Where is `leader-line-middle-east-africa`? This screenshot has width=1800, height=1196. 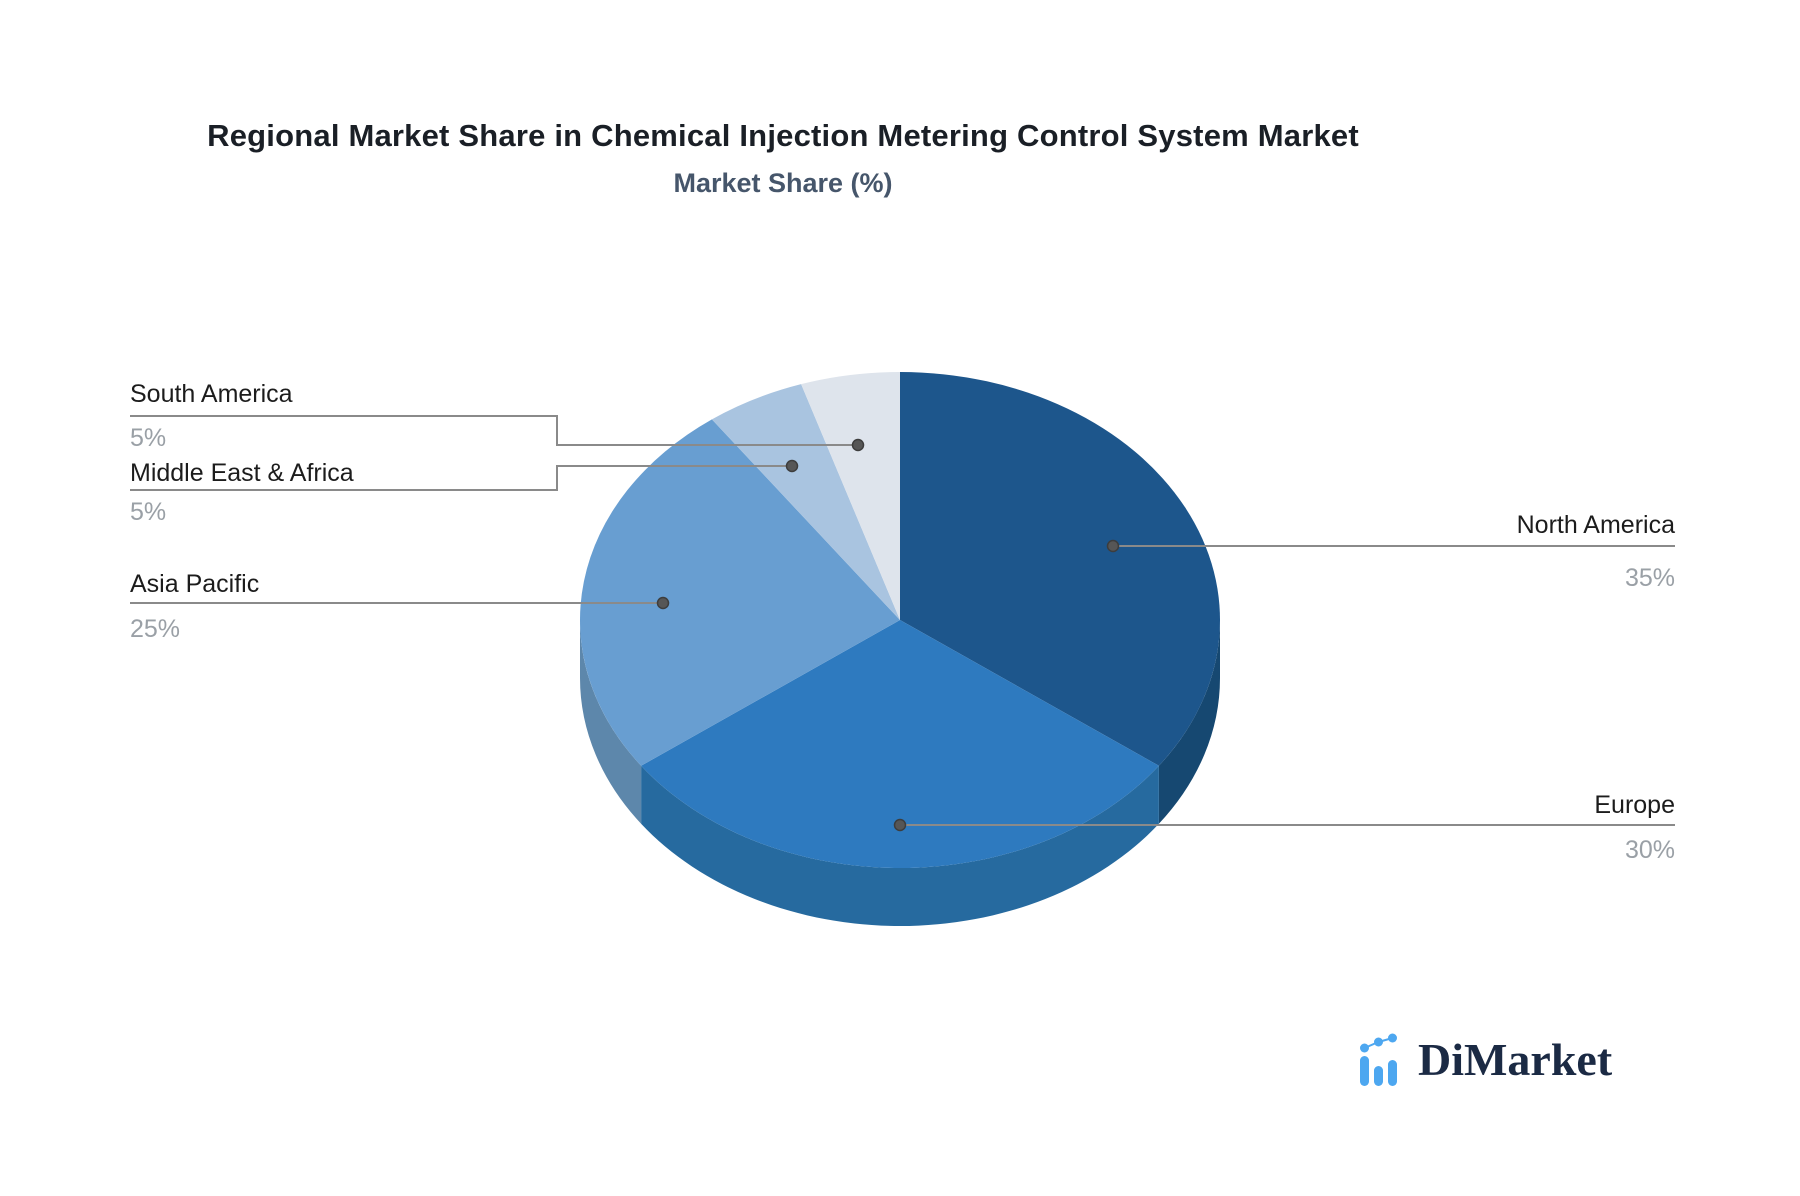
leader-line-middle-east-africa is located at coordinates (458, 478).